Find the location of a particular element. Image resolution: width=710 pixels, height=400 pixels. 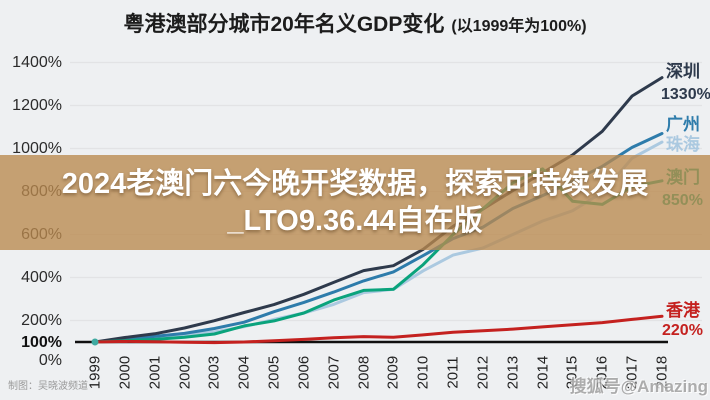

series-label-香港: 香港 is located at coordinates (683, 310).